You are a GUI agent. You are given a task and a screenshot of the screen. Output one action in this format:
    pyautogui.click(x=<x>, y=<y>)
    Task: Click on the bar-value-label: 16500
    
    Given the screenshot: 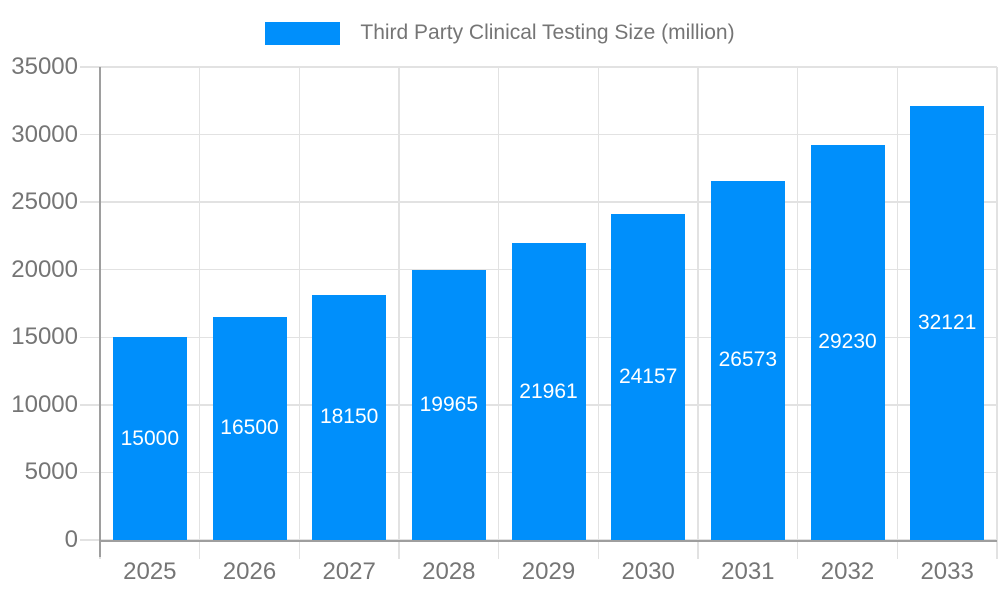 What is the action you would take?
    pyautogui.click(x=249, y=428)
    